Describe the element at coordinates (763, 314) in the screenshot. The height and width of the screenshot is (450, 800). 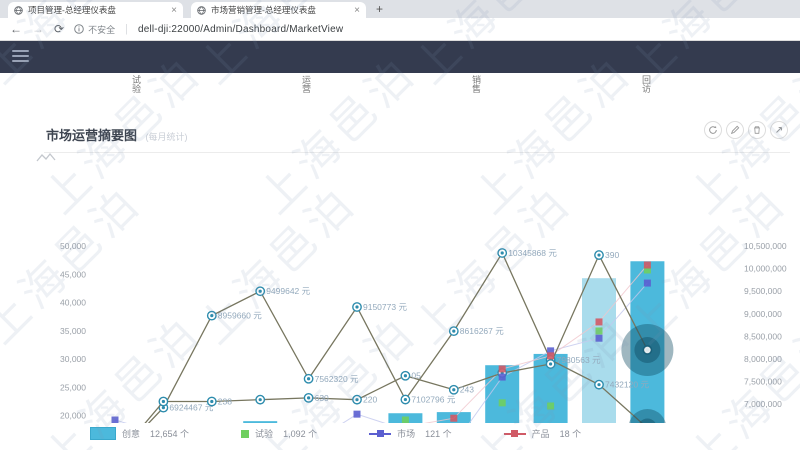
I see `svg-text: 9,000,000` at that location.